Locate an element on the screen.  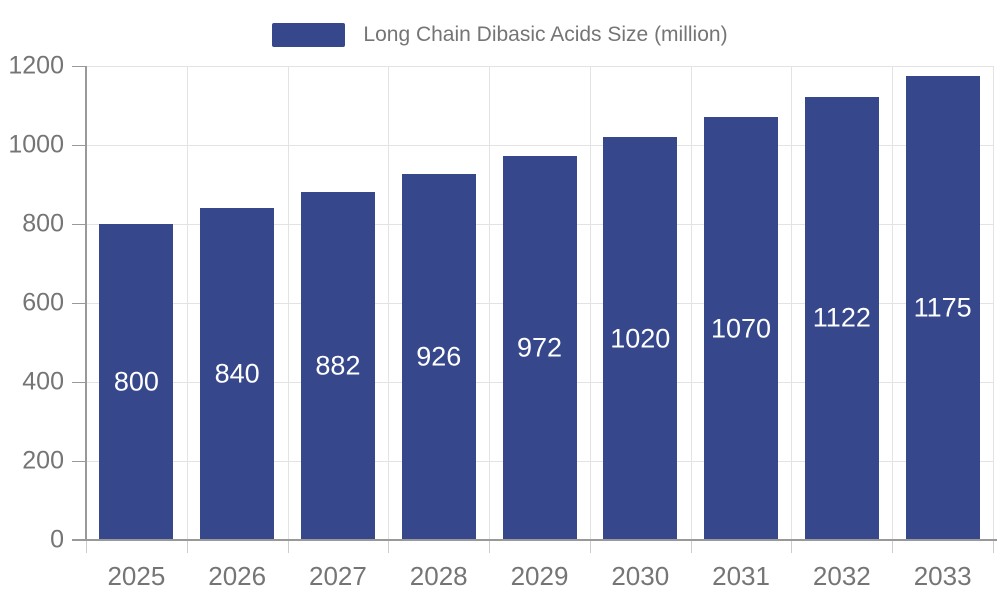
y-axis-label: 600 is located at coordinates (43, 302).